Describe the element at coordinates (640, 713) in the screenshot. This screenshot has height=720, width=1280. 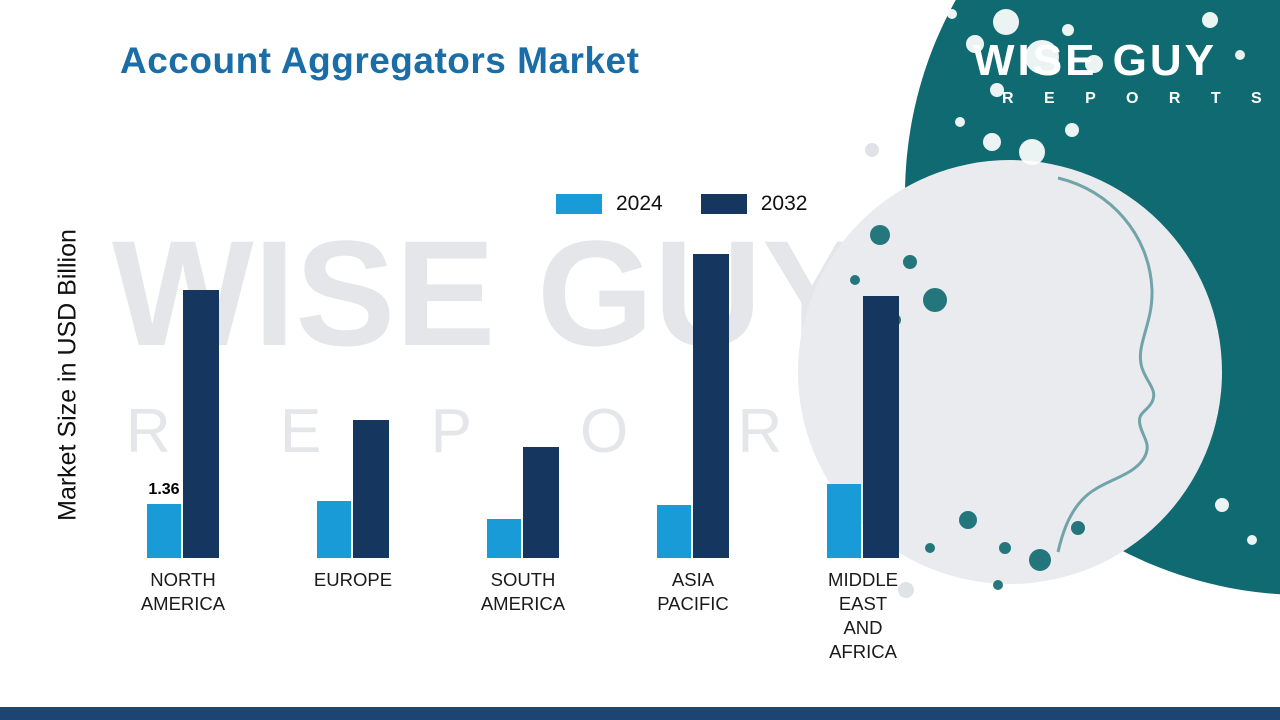
I see `bottom-strip` at that location.